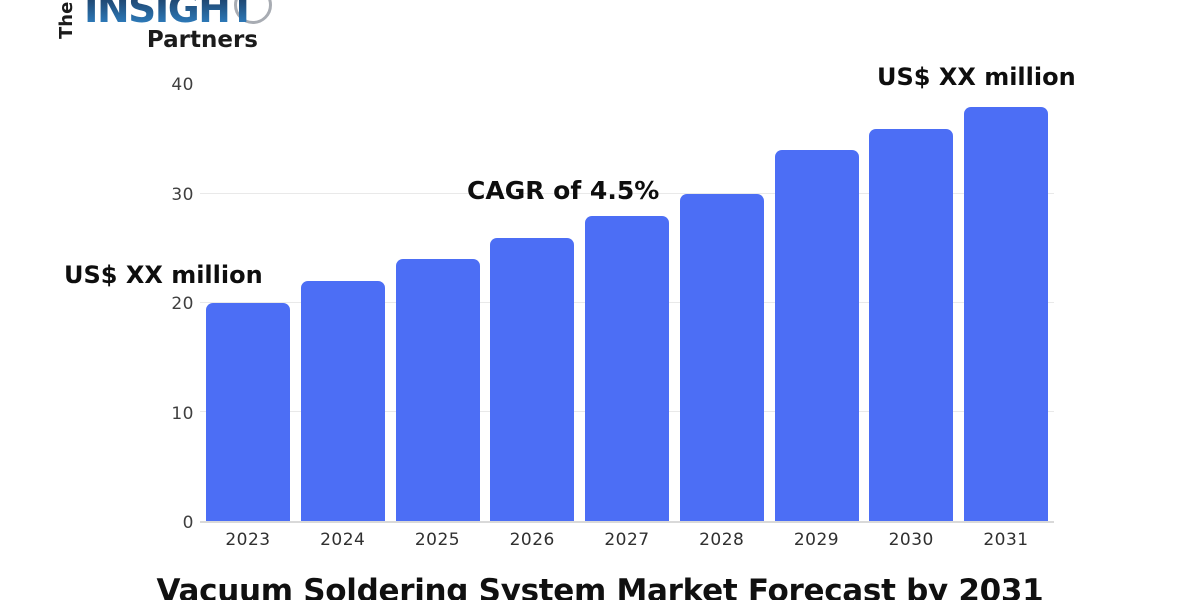 This screenshot has height=600, width=1200. I want to click on start-value-annotation: US$ XX million, so click(163, 275).